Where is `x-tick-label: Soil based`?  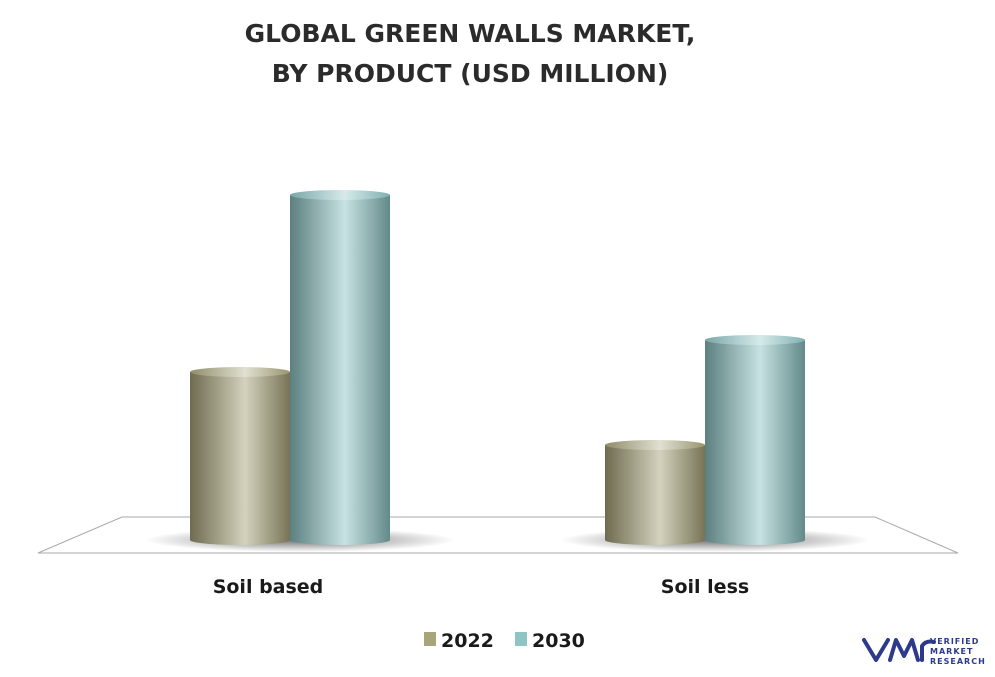
x-tick-label: Soil based is located at coordinates (268, 587).